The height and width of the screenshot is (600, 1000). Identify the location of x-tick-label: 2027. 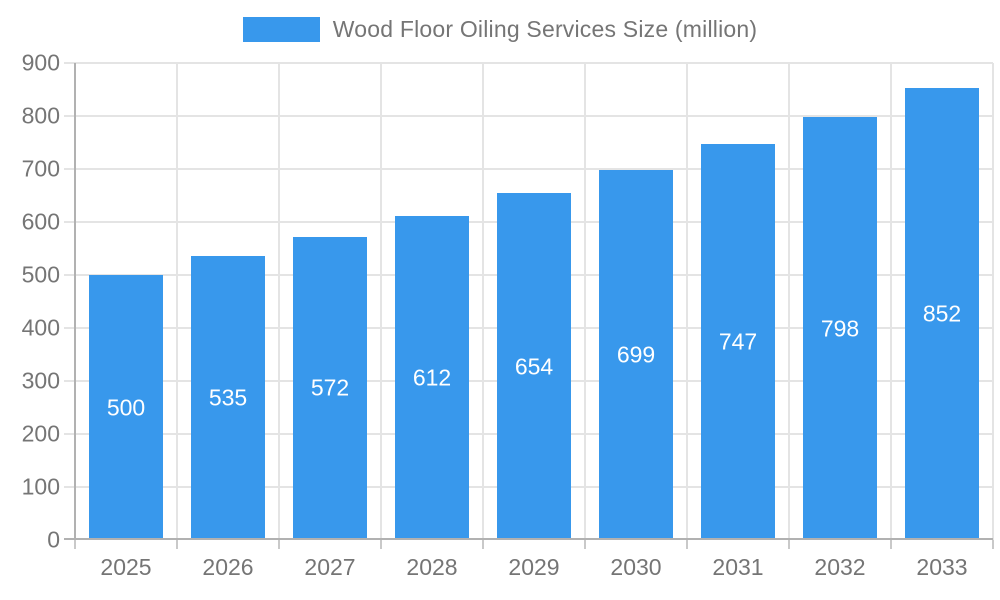
(330, 567).